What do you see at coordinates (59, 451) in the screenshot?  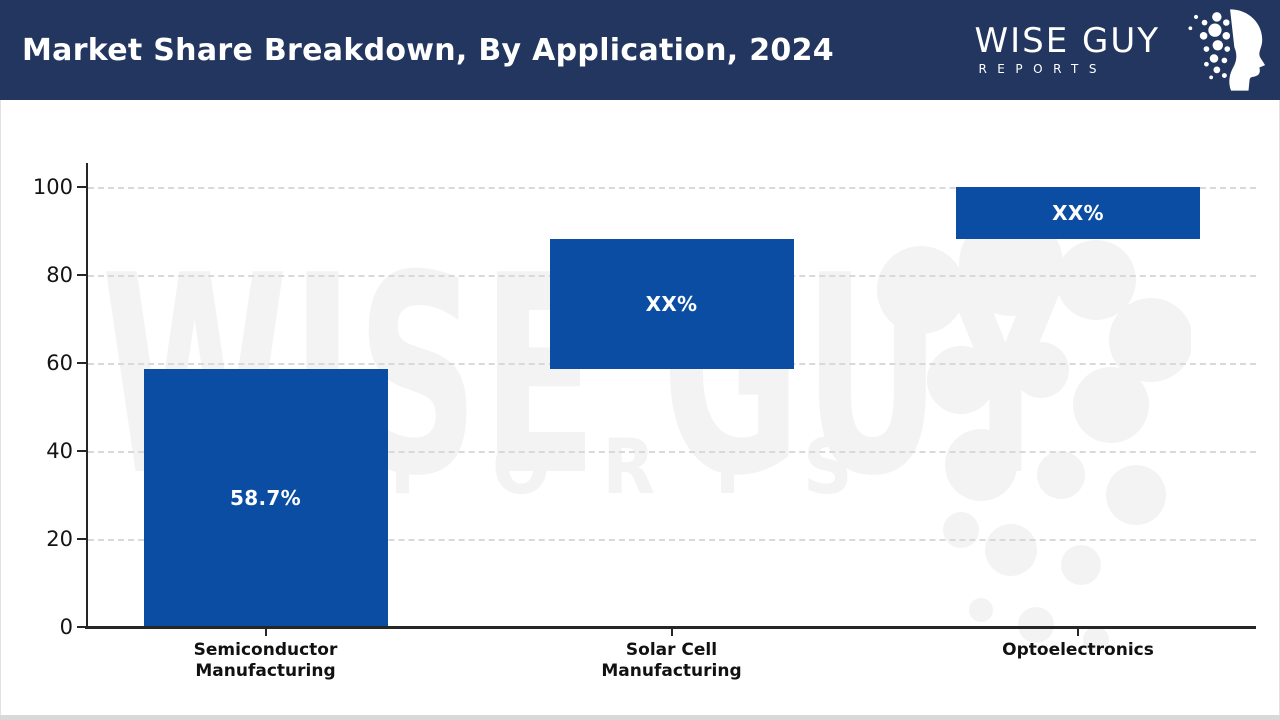 I see `y-tick-label: 40` at bounding box center [59, 451].